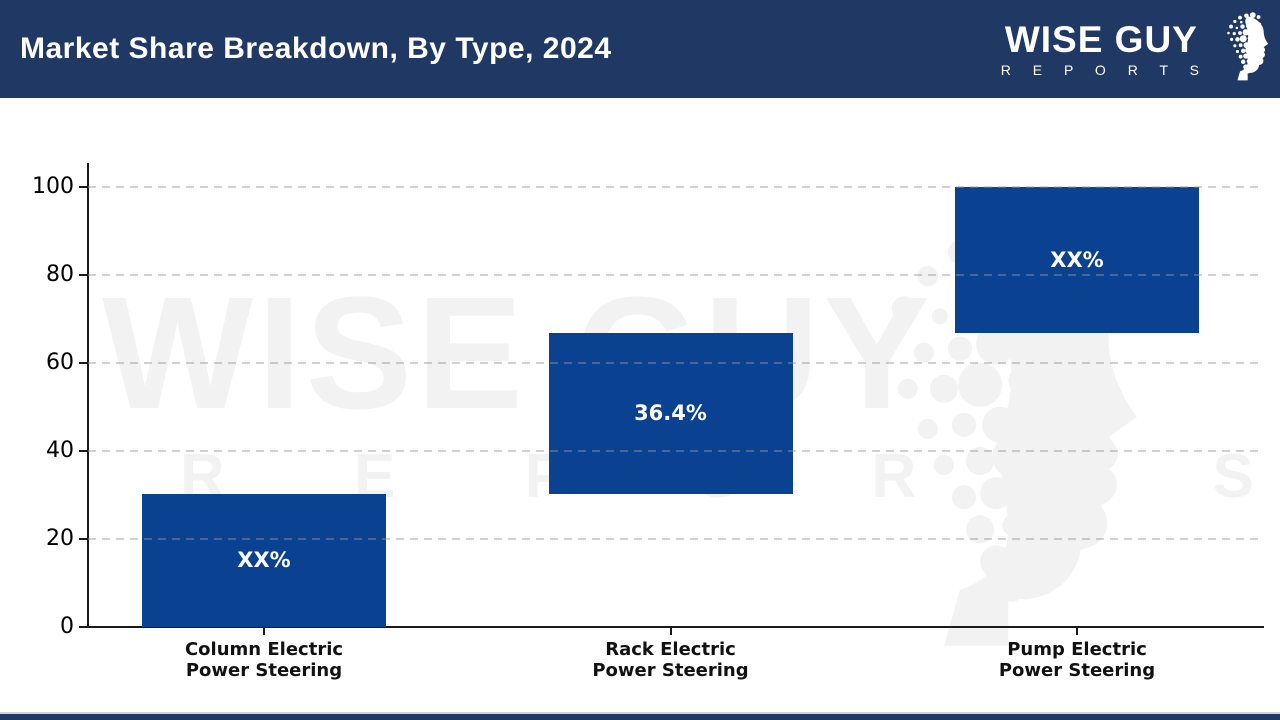  I want to click on wise-guy-logo: WISE GUY R E P O R T S, so click(1133, 49).